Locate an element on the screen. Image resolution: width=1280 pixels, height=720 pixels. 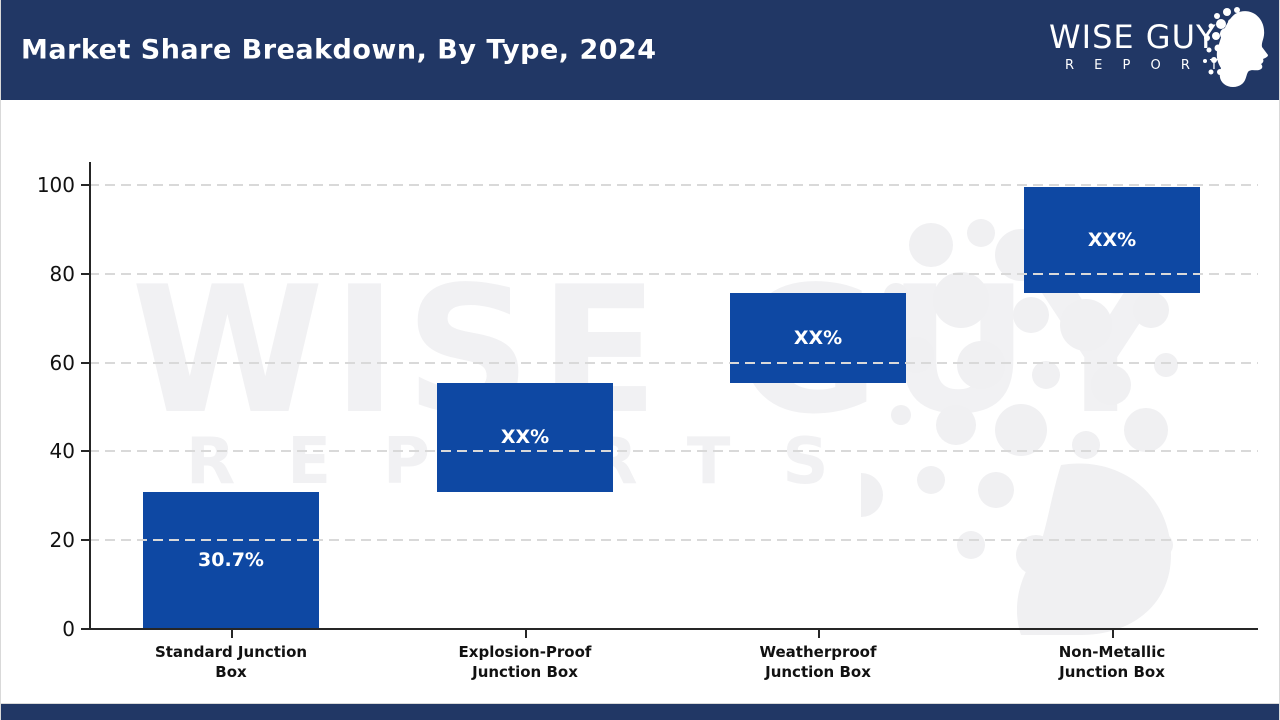
y-tick-label: 20 is located at coordinates (62, 540).